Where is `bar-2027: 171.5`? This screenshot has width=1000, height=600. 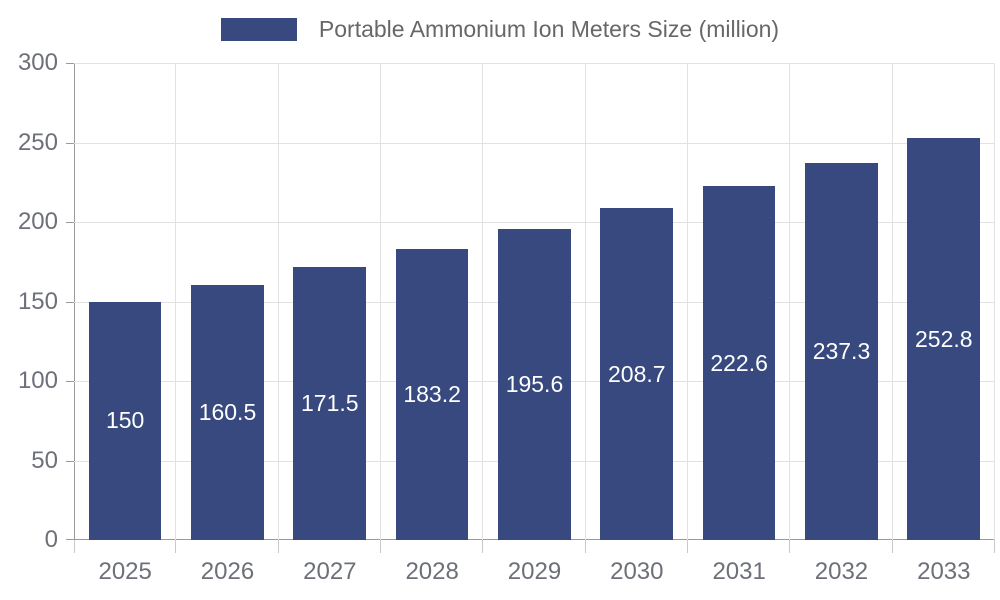
bar-2027: 171.5 is located at coordinates (330, 403).